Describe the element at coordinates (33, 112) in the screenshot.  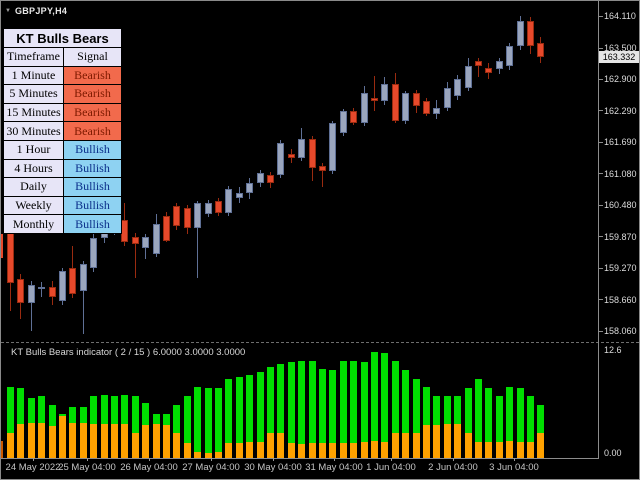
I see `timeframe-cell: 15 Minutes` at that location.